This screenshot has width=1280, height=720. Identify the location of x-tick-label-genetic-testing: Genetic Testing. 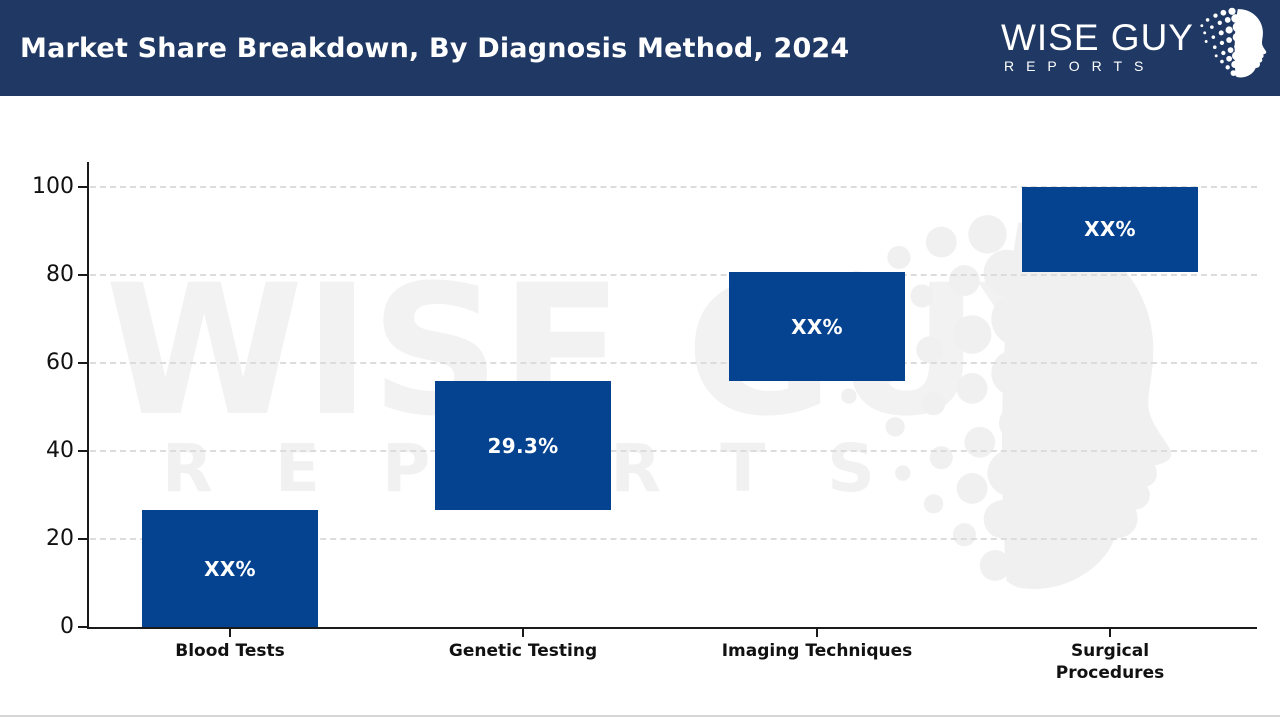
(523, 651).